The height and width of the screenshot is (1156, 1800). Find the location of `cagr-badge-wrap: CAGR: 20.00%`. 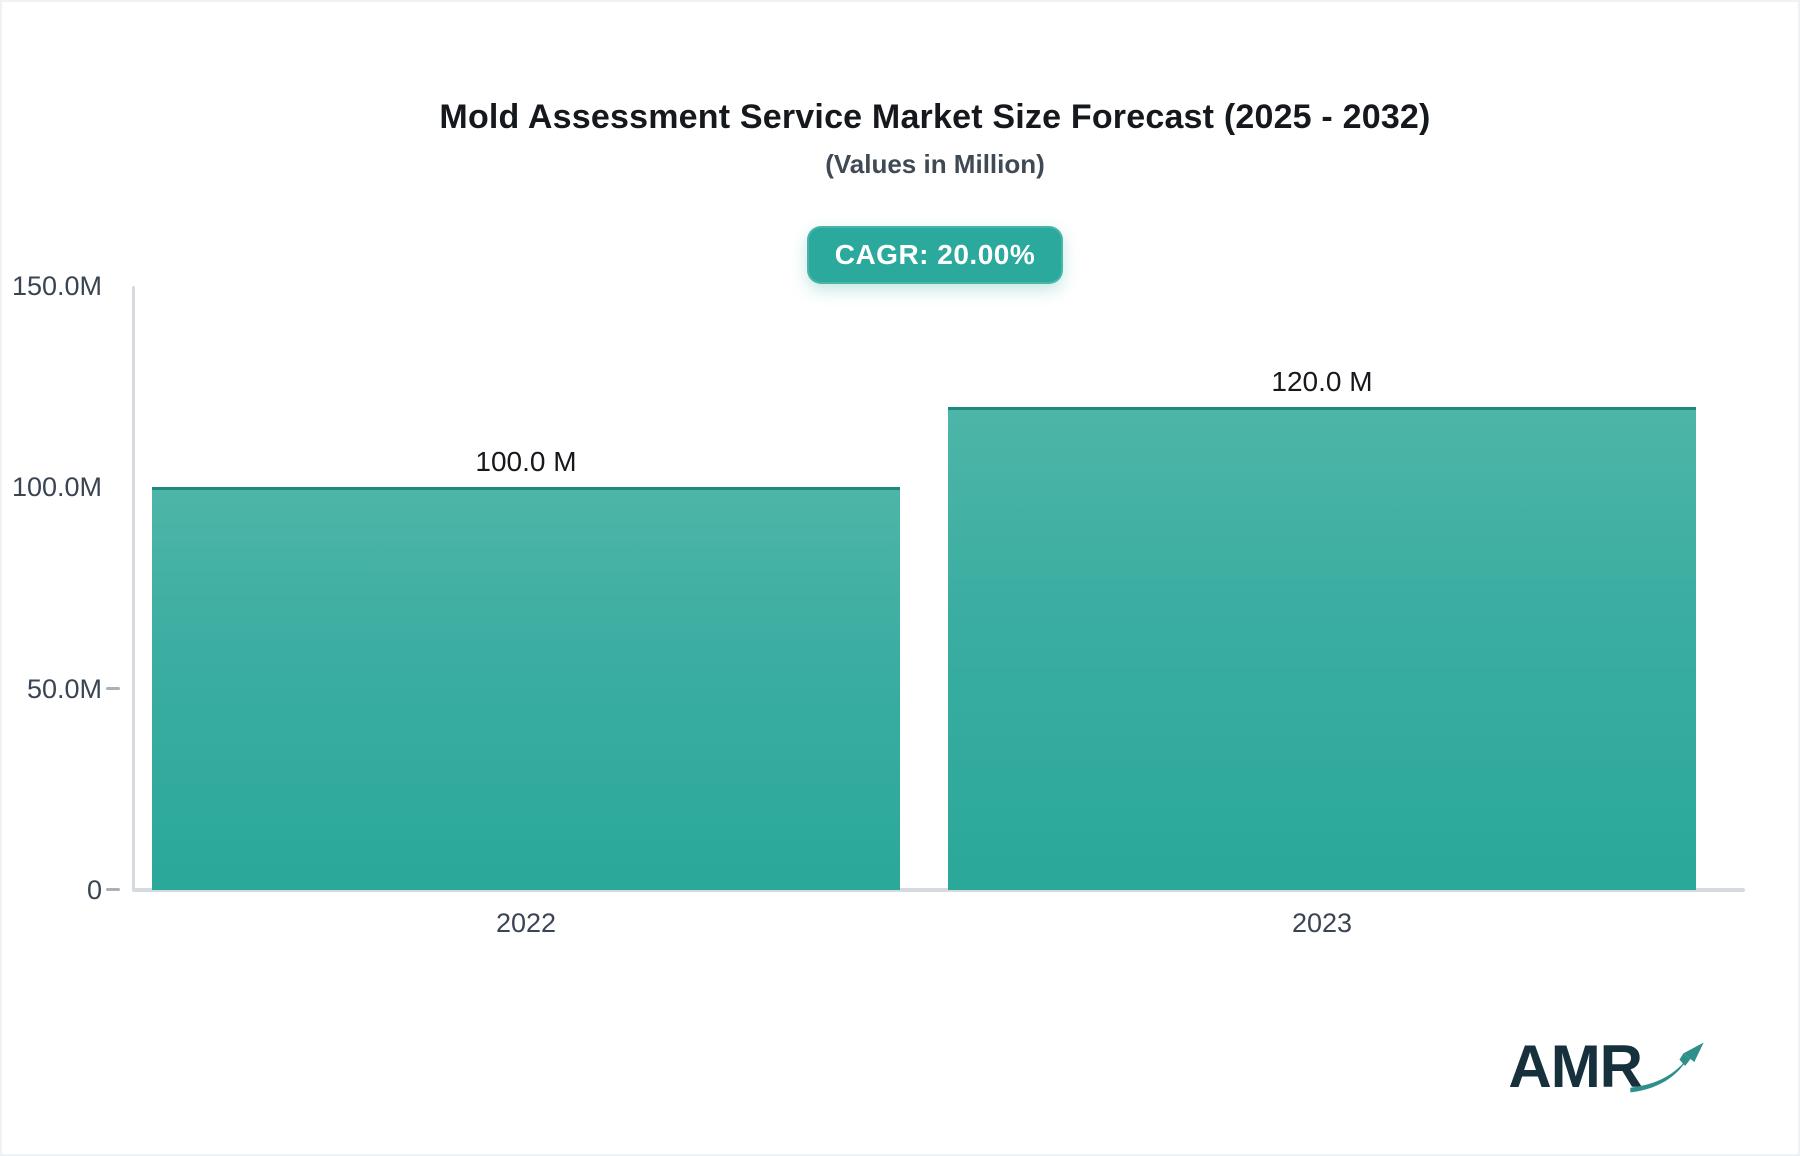

cagr-badge-wrap: CAGR: 20.00% is located at coordinates (935, 255).